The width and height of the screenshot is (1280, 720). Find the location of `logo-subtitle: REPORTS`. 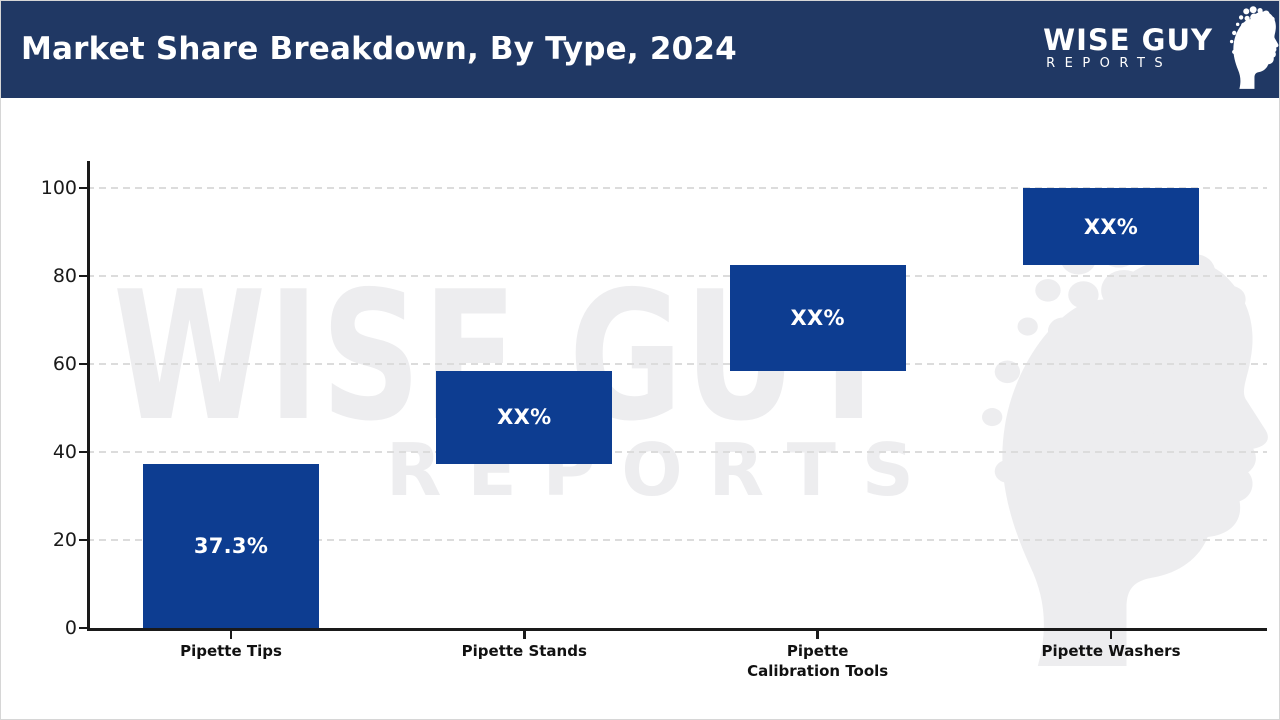

logo-subtitle: REPORTS is located at coordinates (1109, 64).